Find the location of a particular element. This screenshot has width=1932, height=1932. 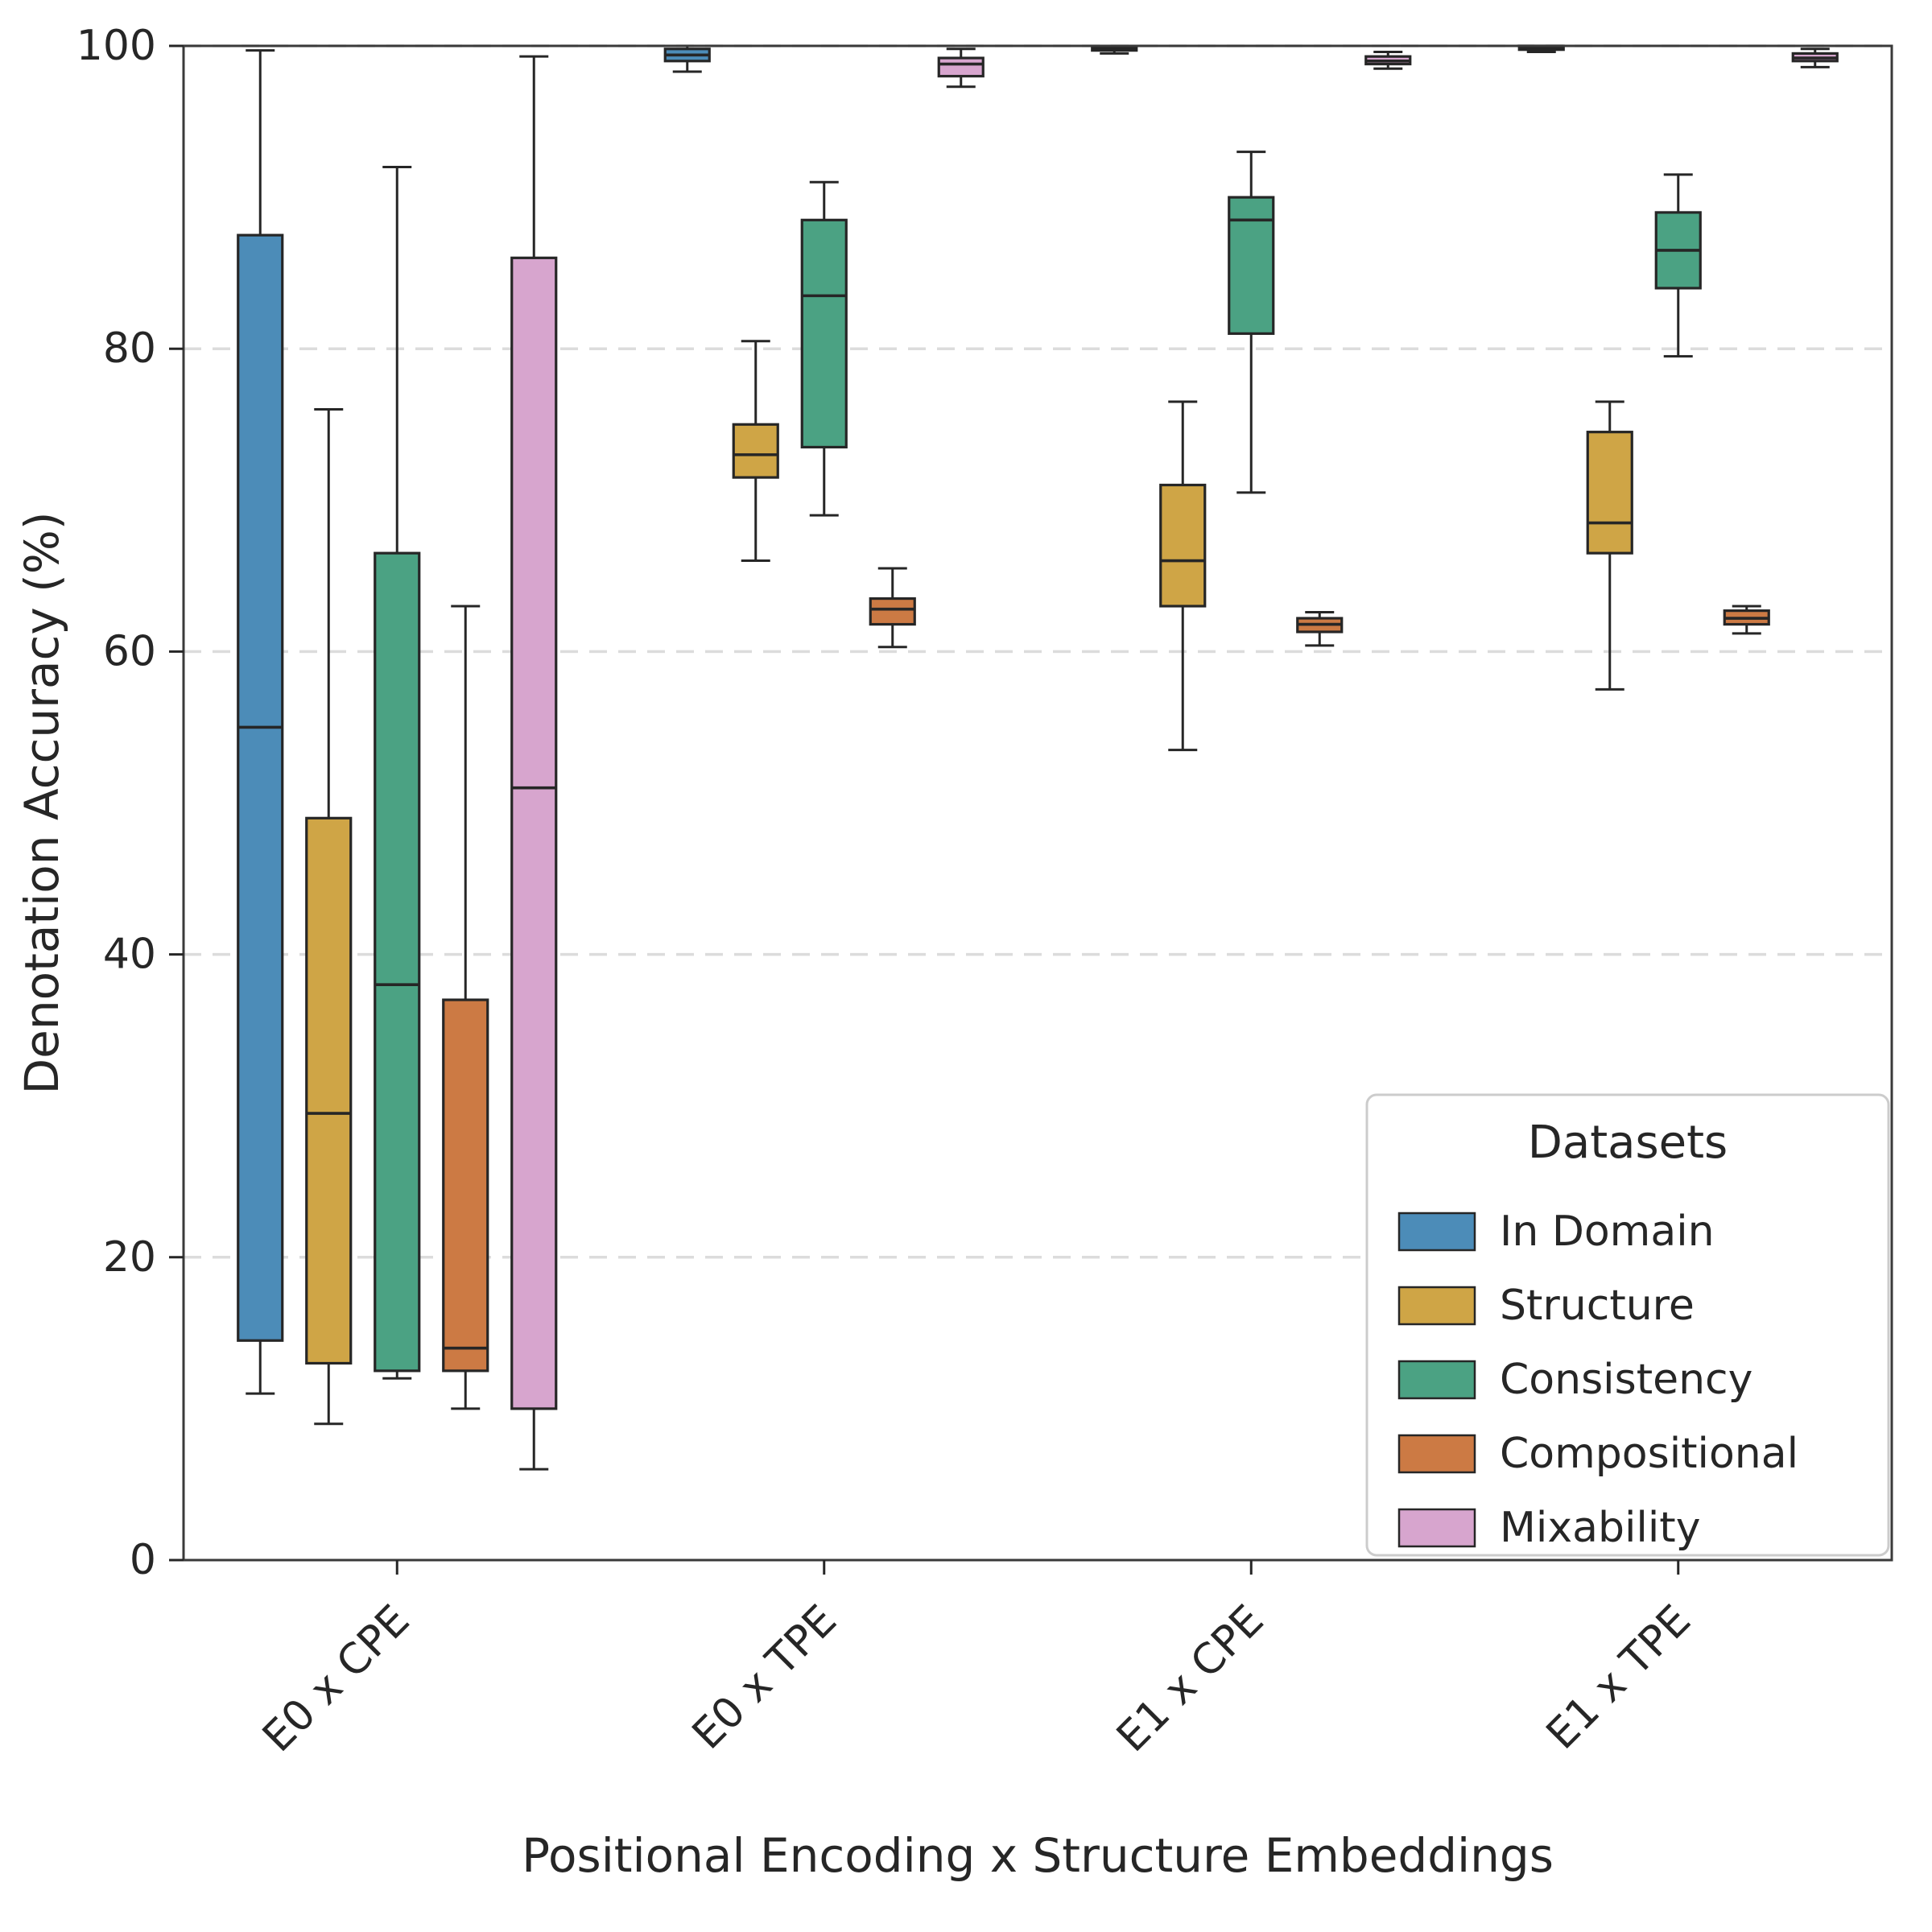

y-axis-label: Denotation Accuracy (%) is located at coordinates (41, 802).